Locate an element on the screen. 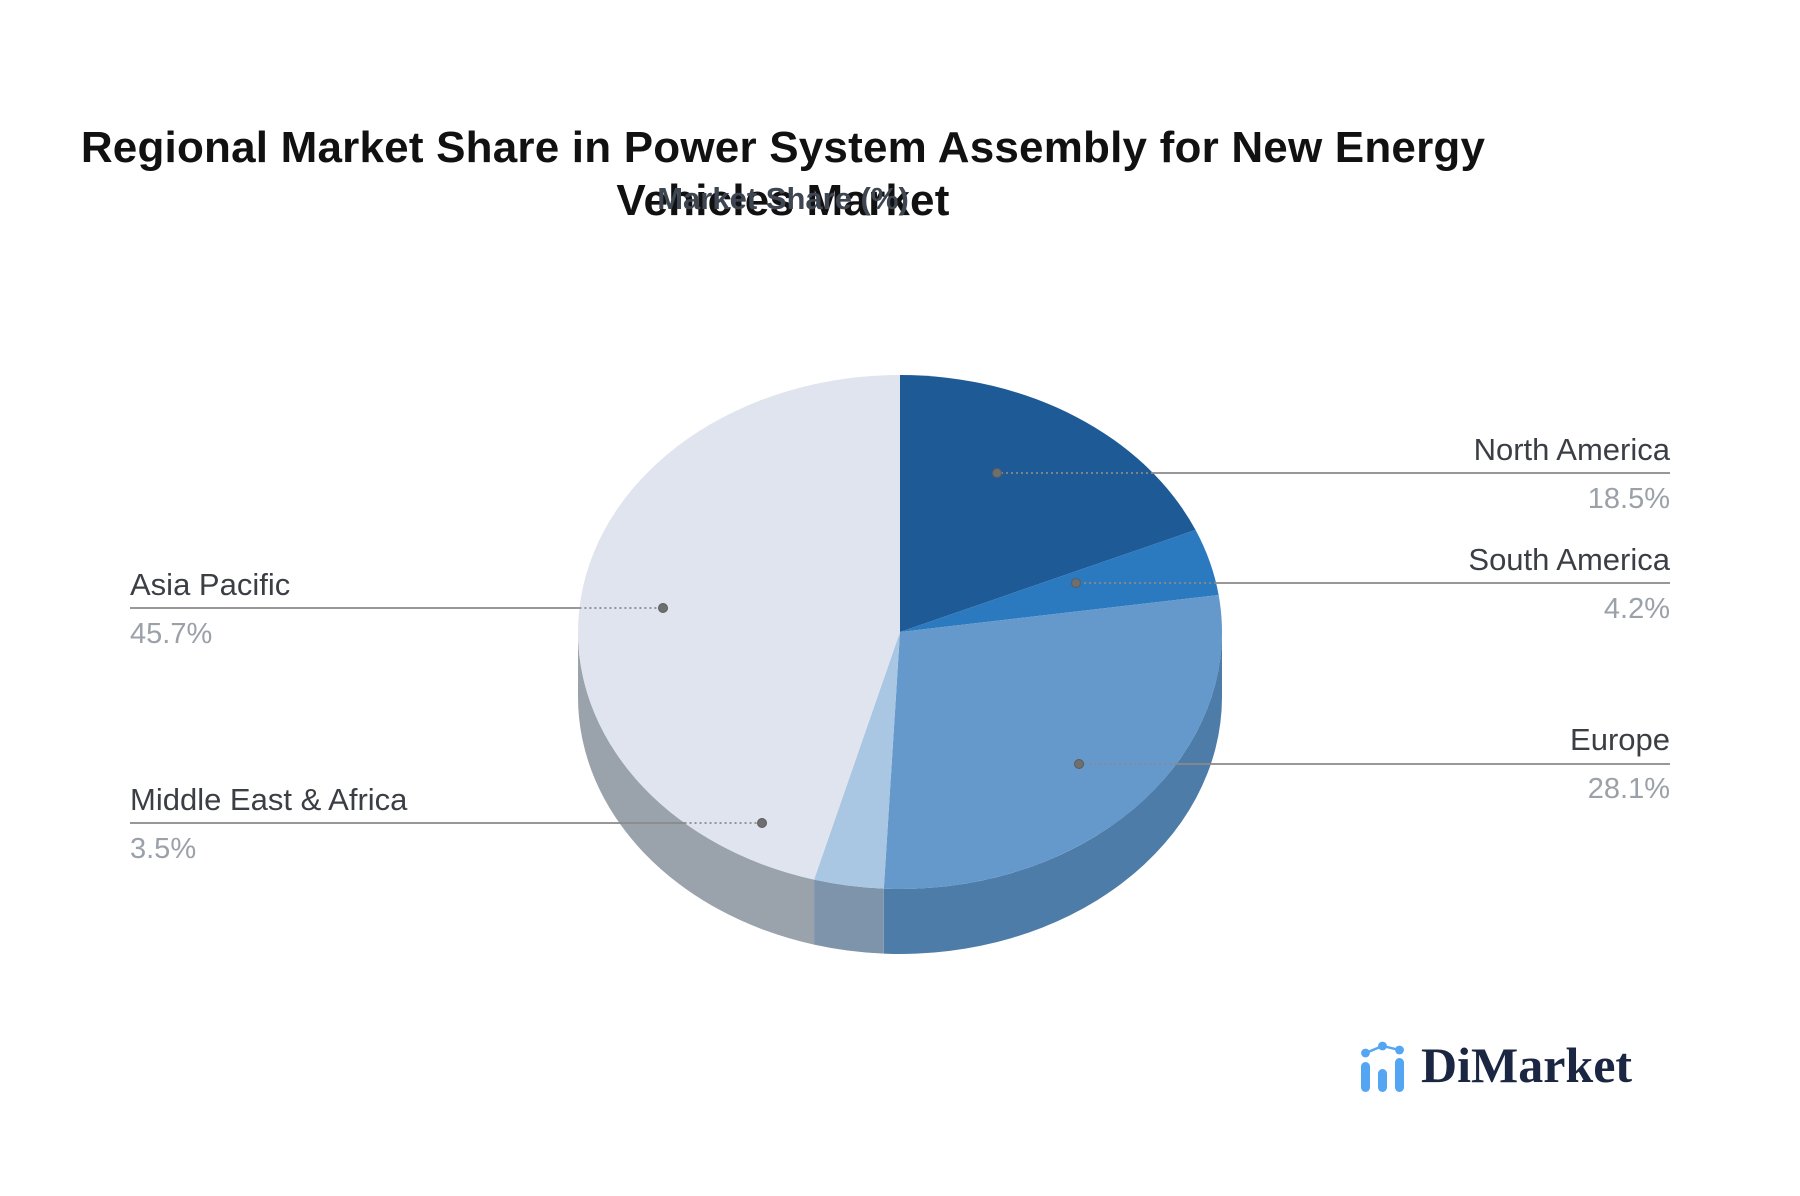 This screenshot has width=1800, height=1196. slice-label-north-america: North America is located at coordinates (1571, 449).